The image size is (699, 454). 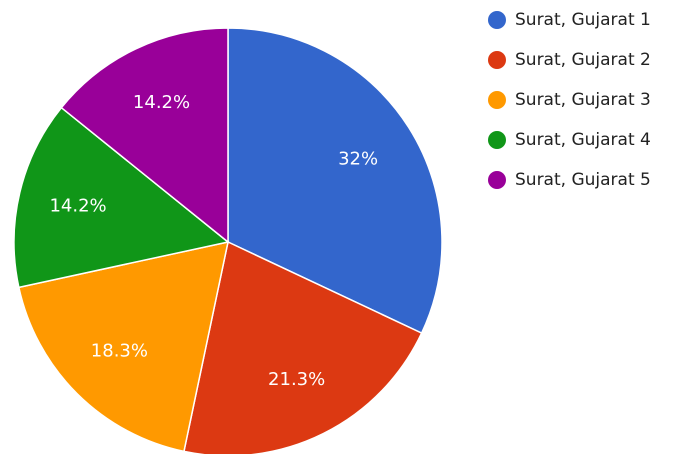 What do you see at coordinates (358, 158) in the screenshot?
I see `data-label: 32%` at bounding box center [358, 158].